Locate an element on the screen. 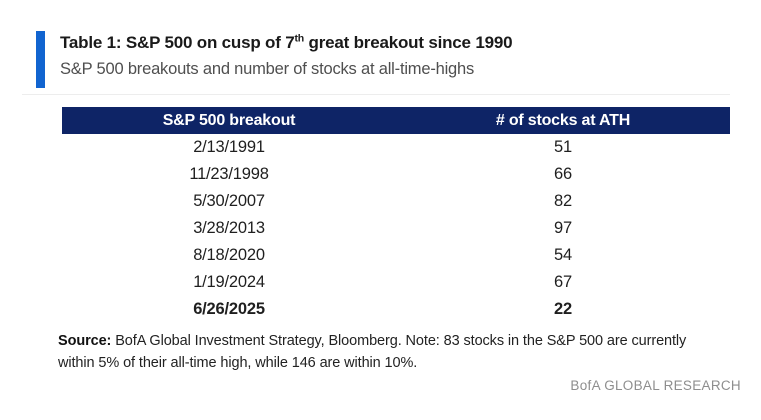 The image size is (761, 420). bofa-global-research-brand: BofA GLOBAL RESEARCH is located at coordinates (655, 385).